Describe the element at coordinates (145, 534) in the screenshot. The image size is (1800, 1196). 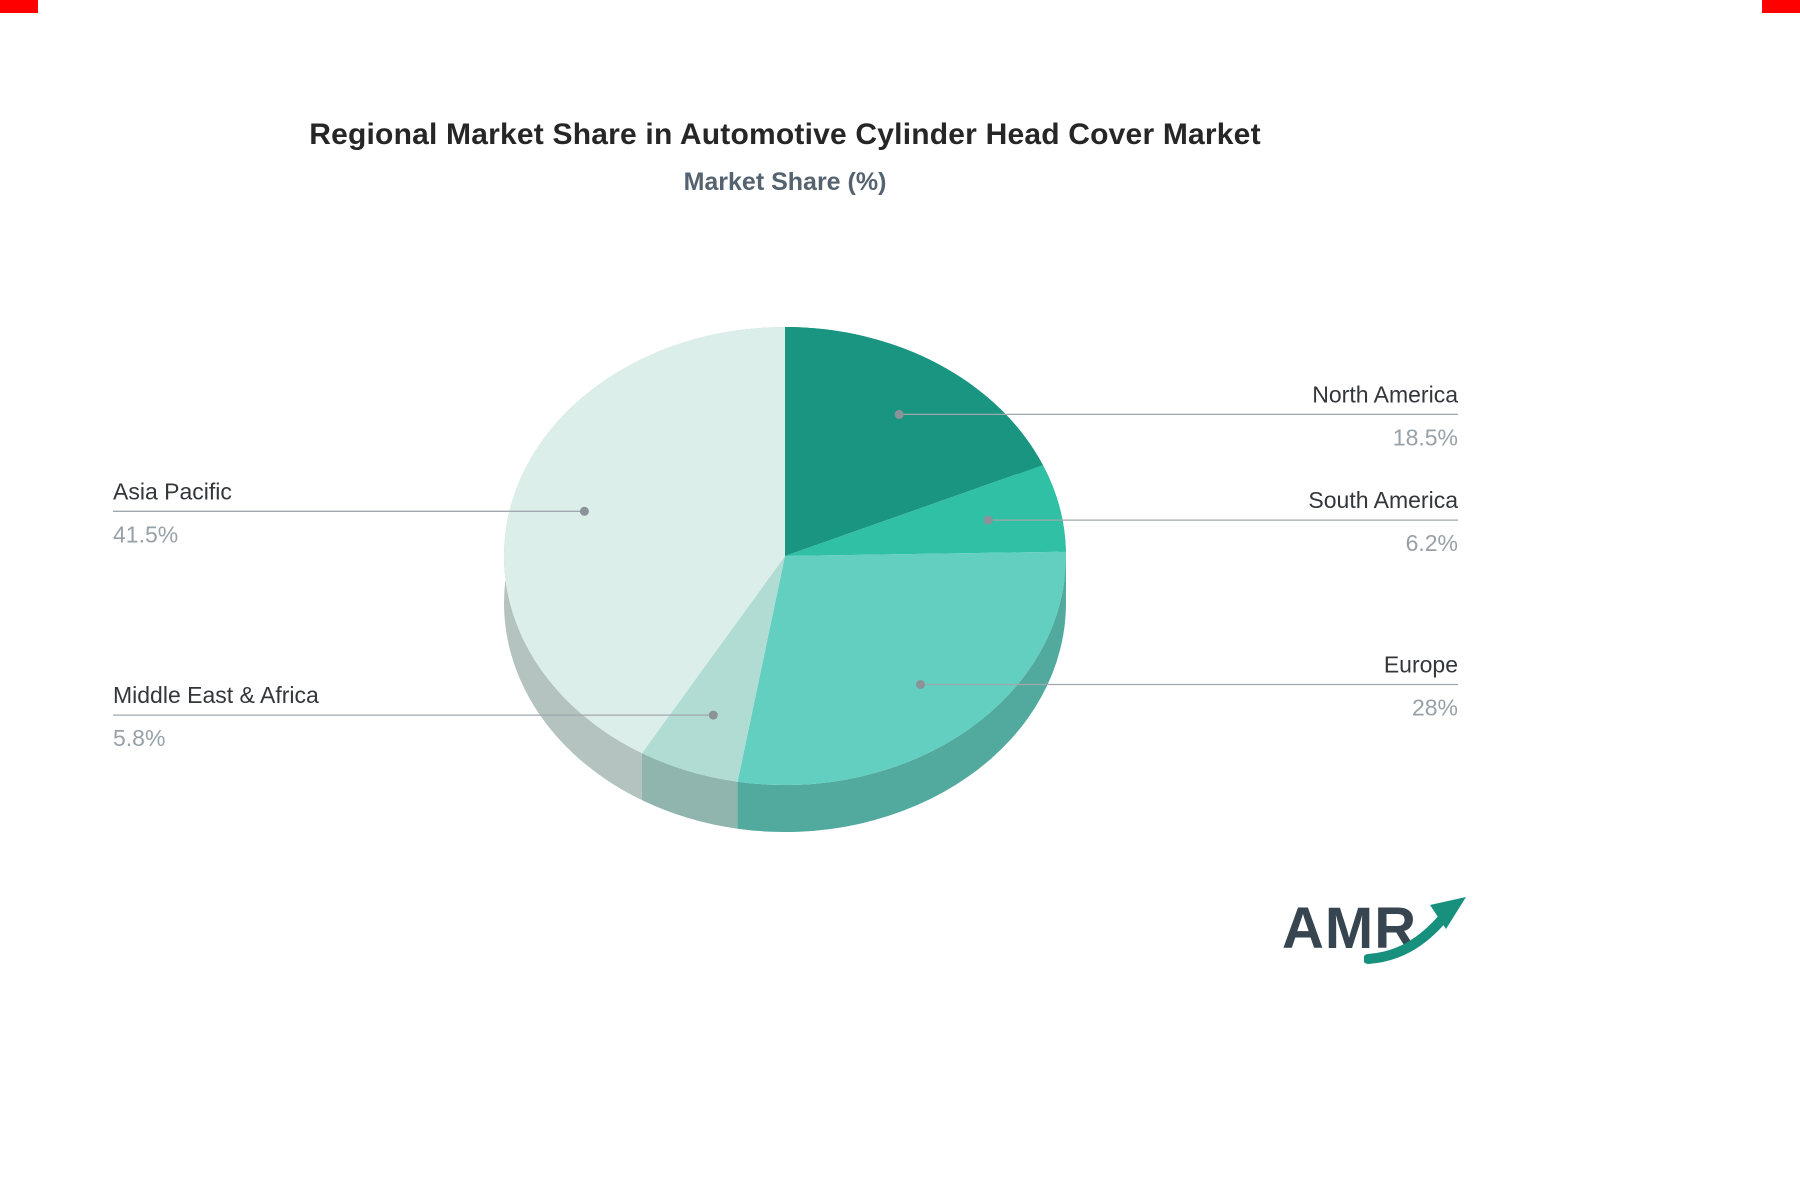
I see `slice-value: 41.5%` at that location.